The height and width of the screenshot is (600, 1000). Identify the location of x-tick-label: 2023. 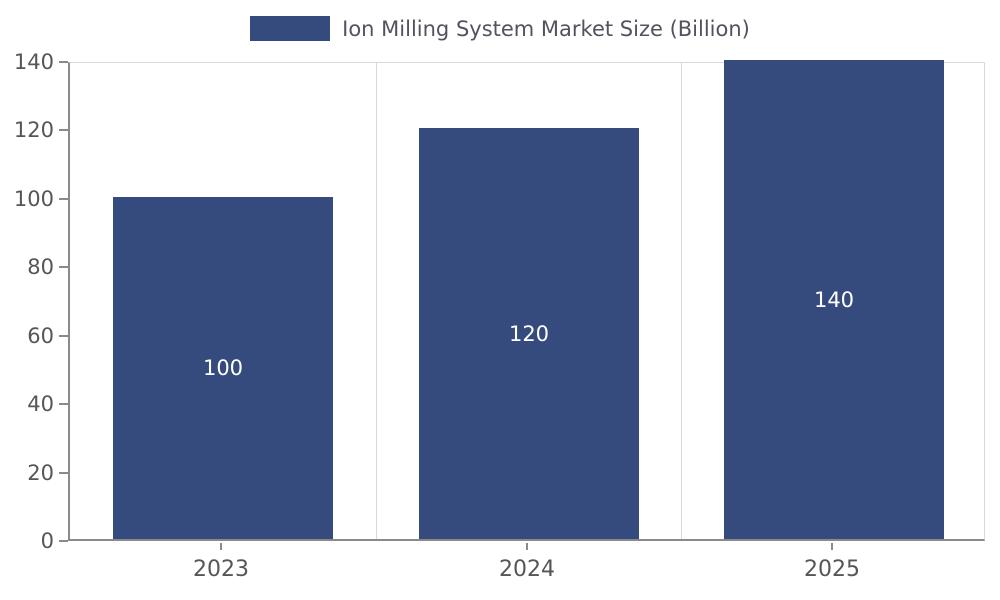
(221, 569).